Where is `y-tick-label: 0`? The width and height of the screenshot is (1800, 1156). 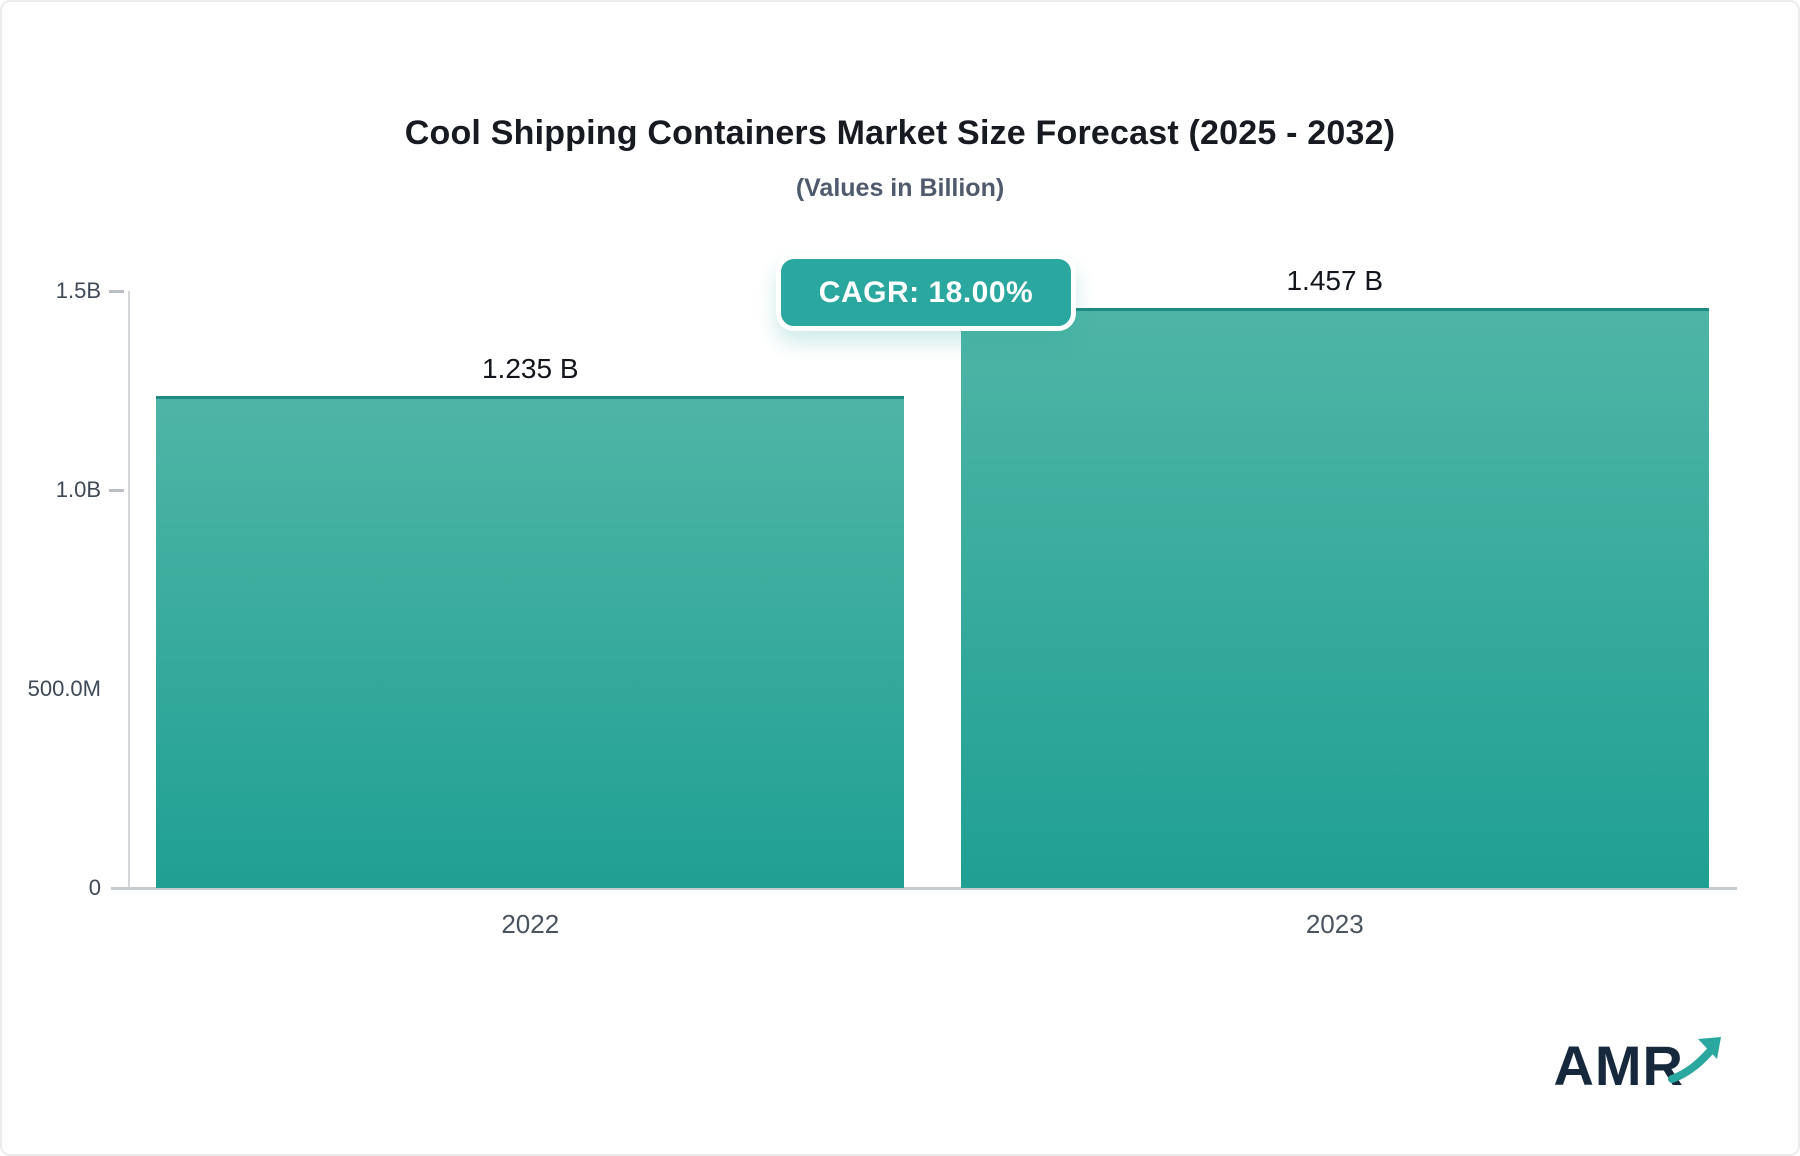 y-tick-label: 0 is located at coordinates (94, 887).